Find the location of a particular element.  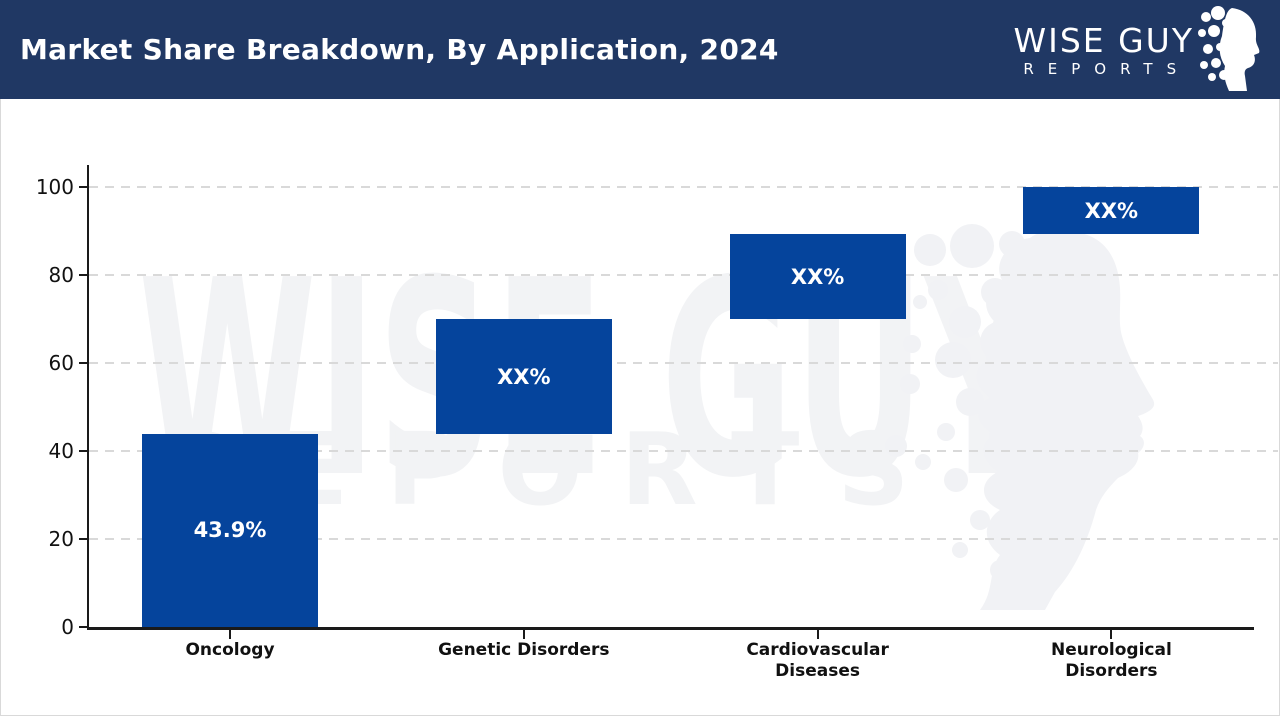

wiseguy-head-icon is located at coordinates (1231, 50).